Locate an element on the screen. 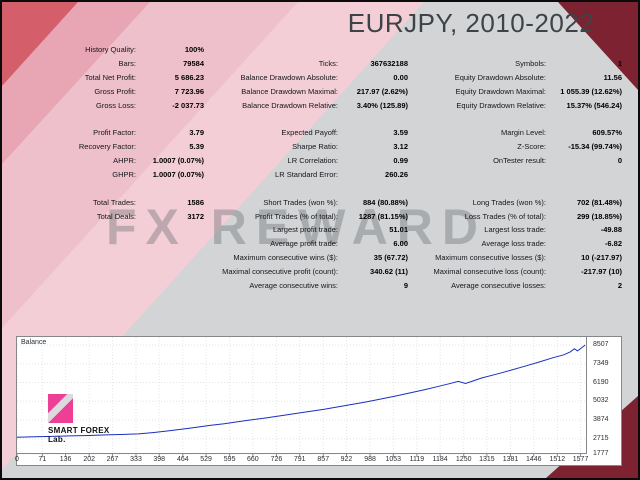  y-axis-labels: 8507 7349 6190 5032 3874 2715 1777 is located at coordinates (605, 401).